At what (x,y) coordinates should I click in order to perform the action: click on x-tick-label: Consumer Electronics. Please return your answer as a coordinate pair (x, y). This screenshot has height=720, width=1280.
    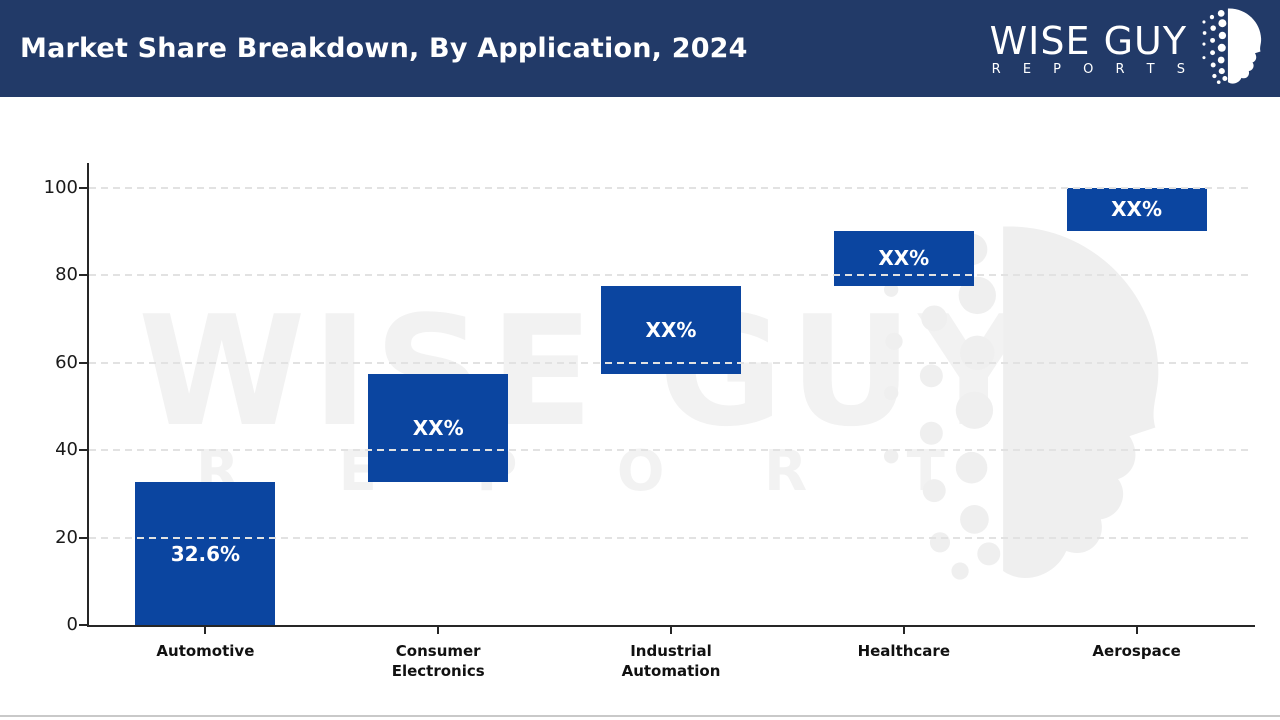
    Looking at the image, I should click on (438, 661).